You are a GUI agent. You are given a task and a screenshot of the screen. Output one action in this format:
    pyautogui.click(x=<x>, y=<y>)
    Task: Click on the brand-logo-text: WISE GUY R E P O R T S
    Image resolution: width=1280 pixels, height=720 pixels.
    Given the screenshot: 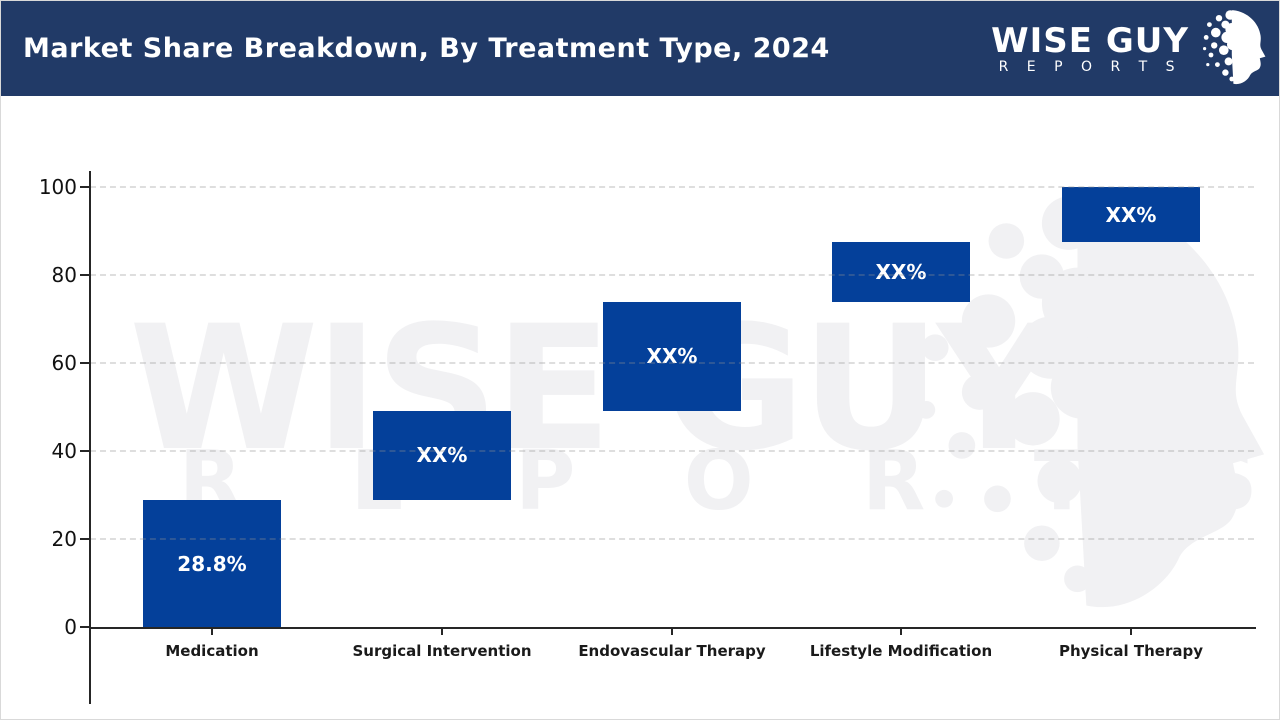 What is the action you would take?
    pyautogui.click(x=1090, y=49)
    